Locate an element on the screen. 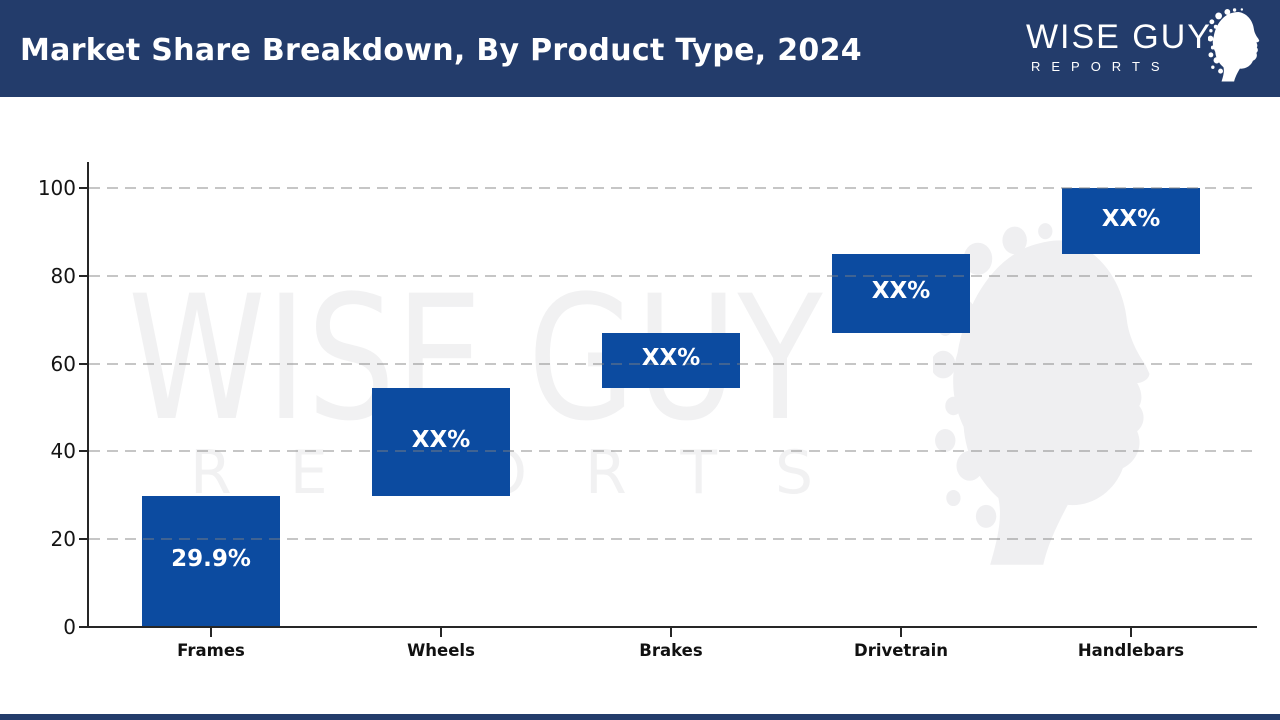 Image resolution: width=1280 pixels, height=720 pixels. wiseguy-logo: WISE GUY REPORTS is located at coordinates (1146, 45).